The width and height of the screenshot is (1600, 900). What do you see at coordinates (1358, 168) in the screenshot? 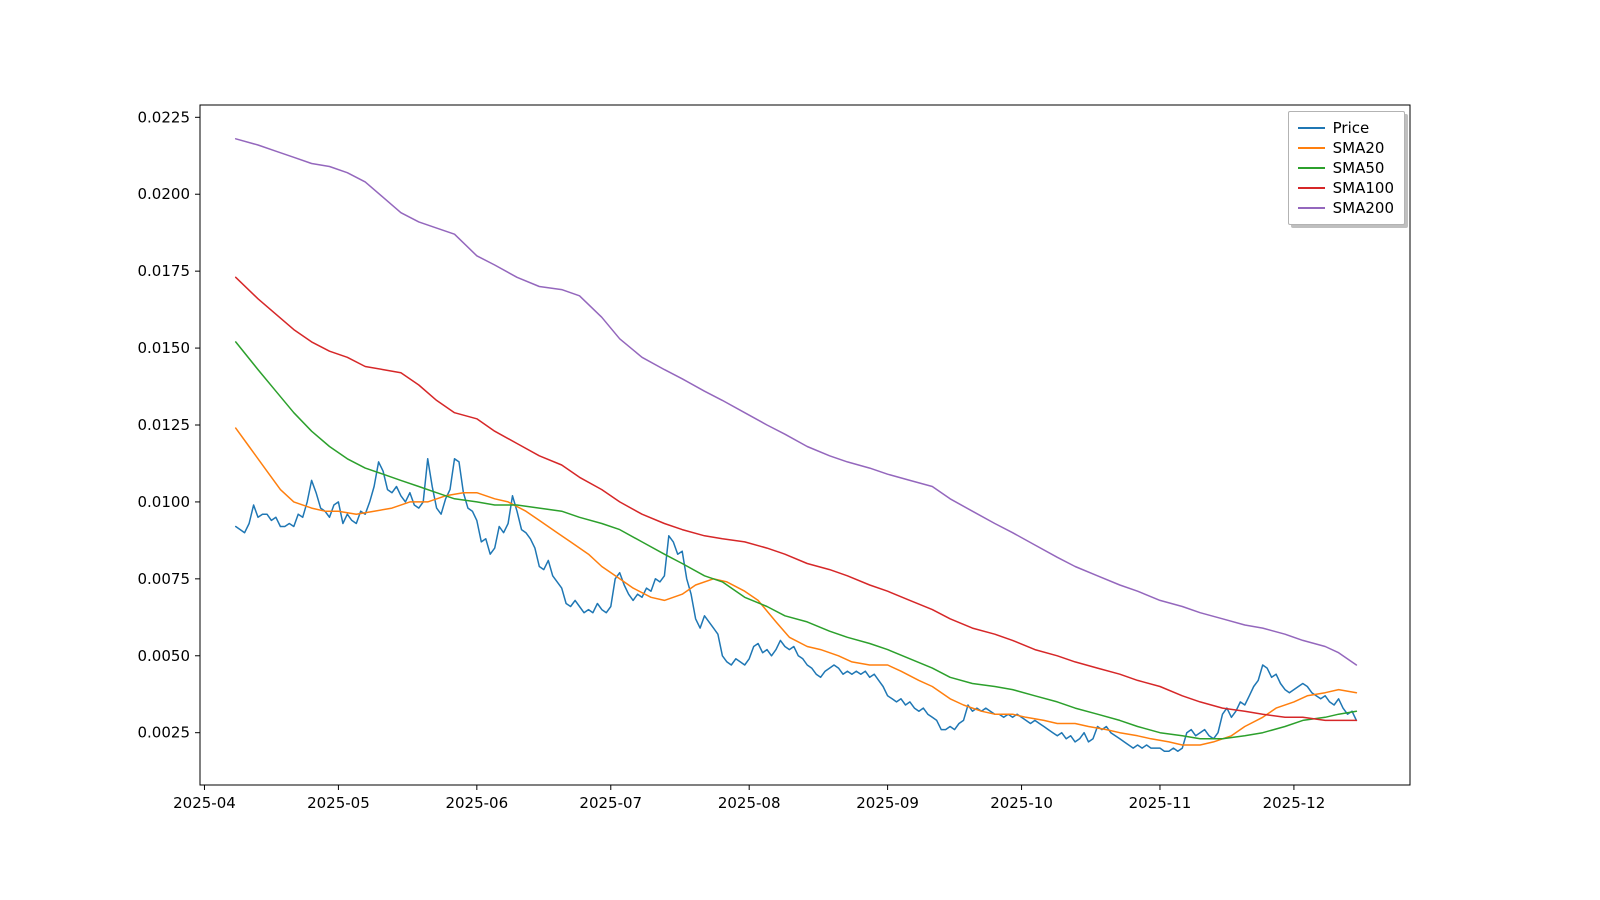
I see `legend-label-sma50: SMA50` at bounding box center [1358, 168].